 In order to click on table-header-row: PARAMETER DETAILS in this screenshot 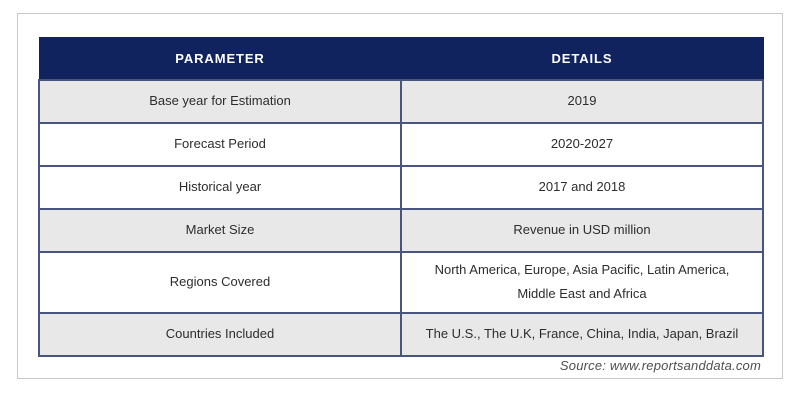, I will do `click(401, 58)`.